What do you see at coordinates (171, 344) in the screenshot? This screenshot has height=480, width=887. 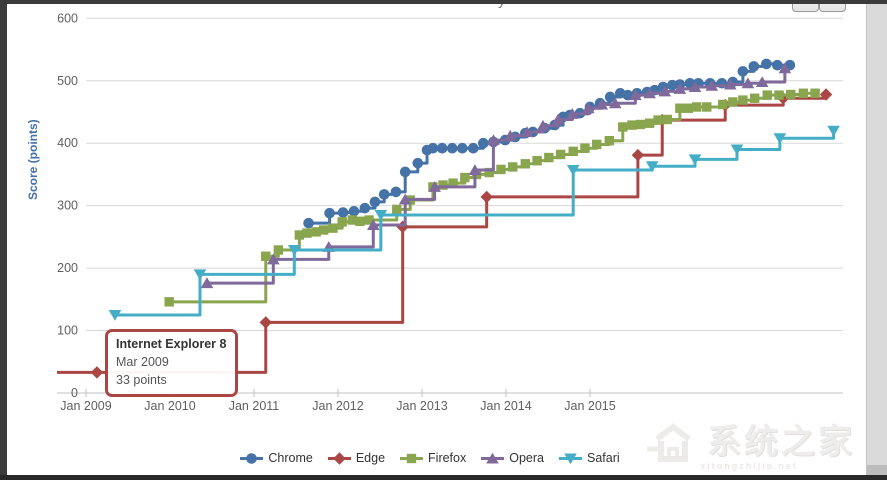 I see `tooltip-title: Internet Explorer 8` at bounding box center [171, 344].